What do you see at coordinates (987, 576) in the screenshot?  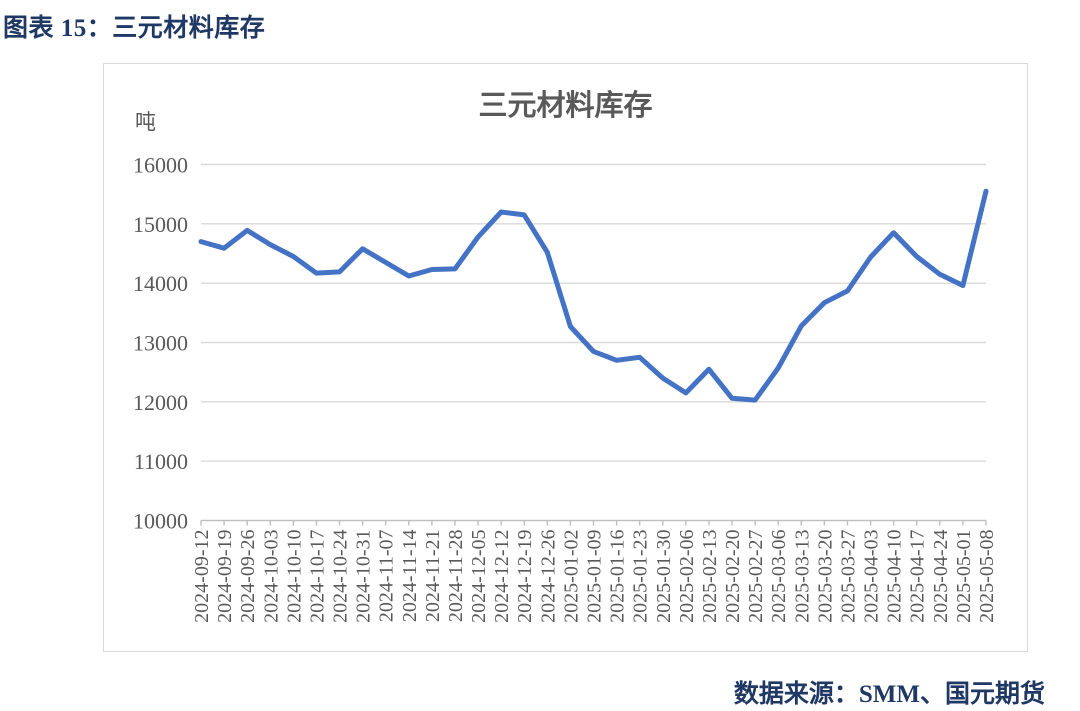 I see `x-axis-tick-label: 2025-05-08` at bounding box center [987, 576].